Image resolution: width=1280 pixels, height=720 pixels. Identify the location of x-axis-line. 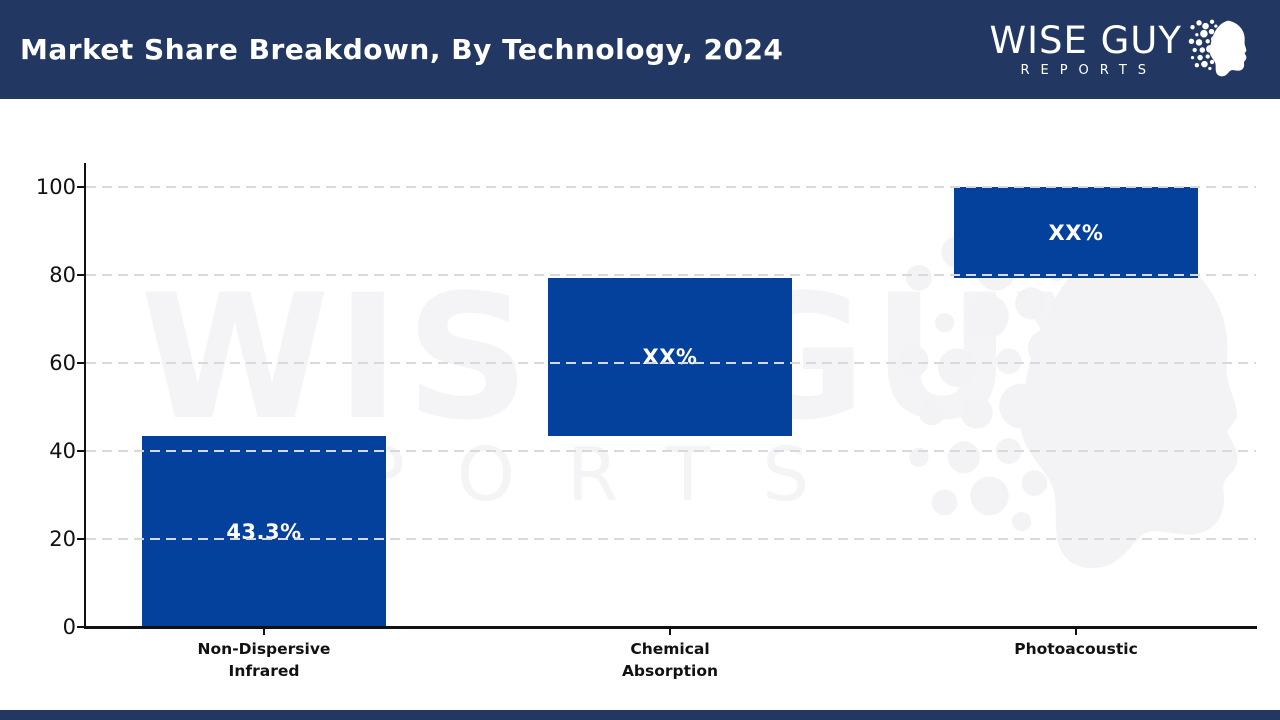
(670, 627).